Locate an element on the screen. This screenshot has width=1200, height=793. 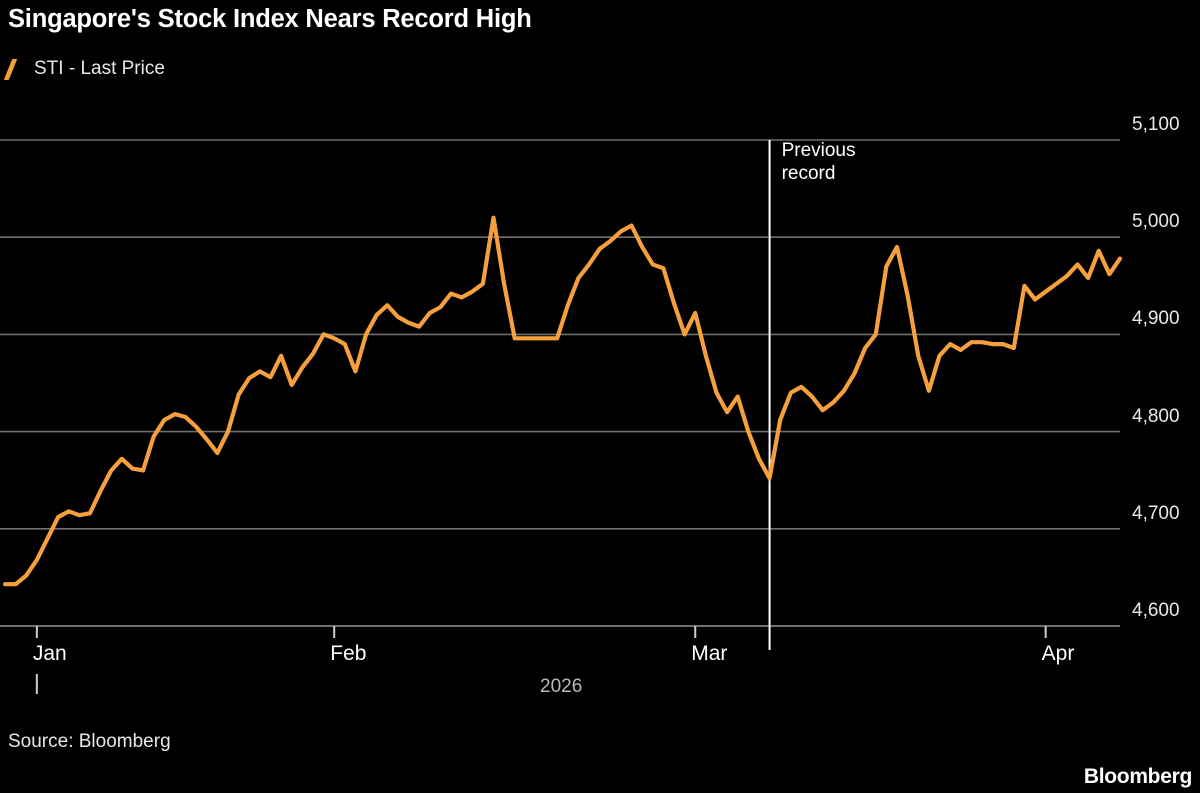
chart-legend: STI - Last Price is located at coordinates (85, 69).